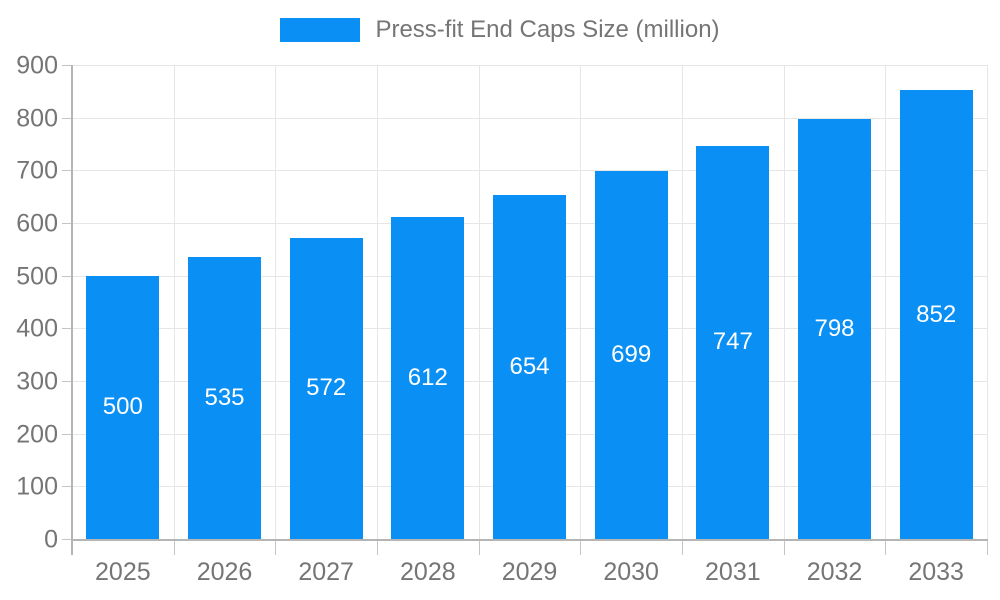 This screenshot has height=600, width=1000. Describe the element at coordinates (51, 539) in the screenshot. I see `y-tick-label: 0` at that location.